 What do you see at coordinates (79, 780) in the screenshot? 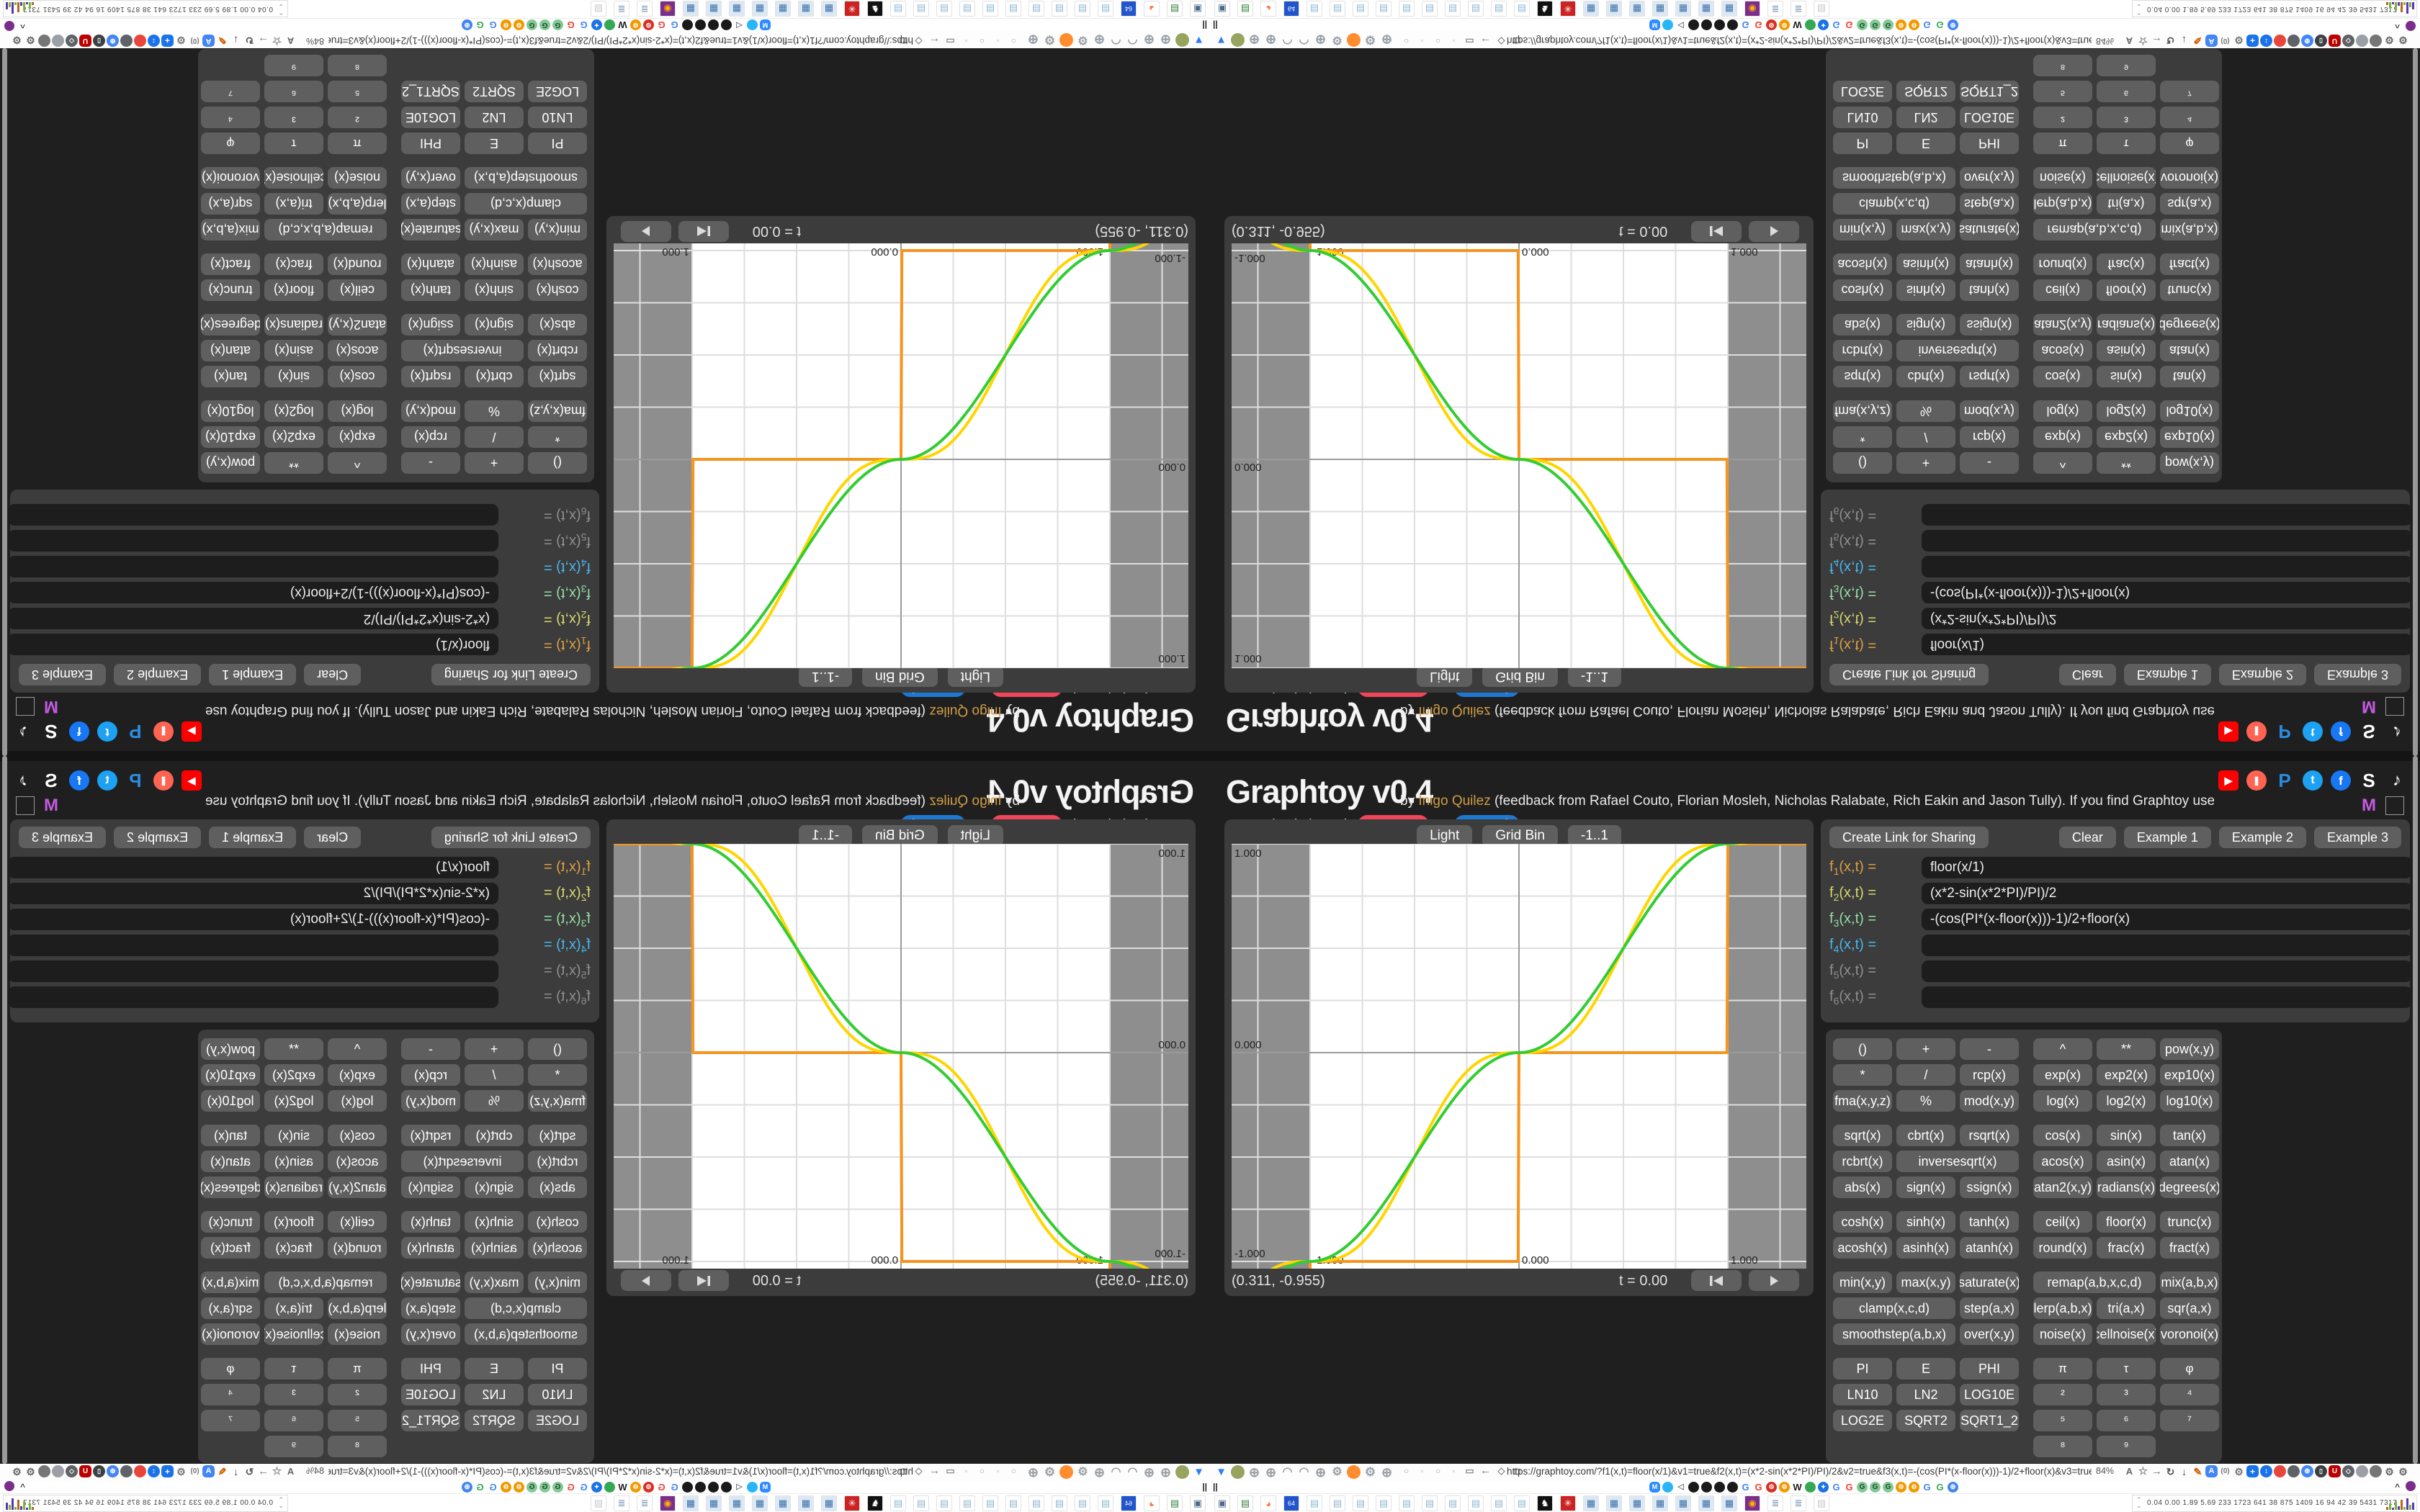
I see `facebook-icon: f` at bounding box center [79, 780].